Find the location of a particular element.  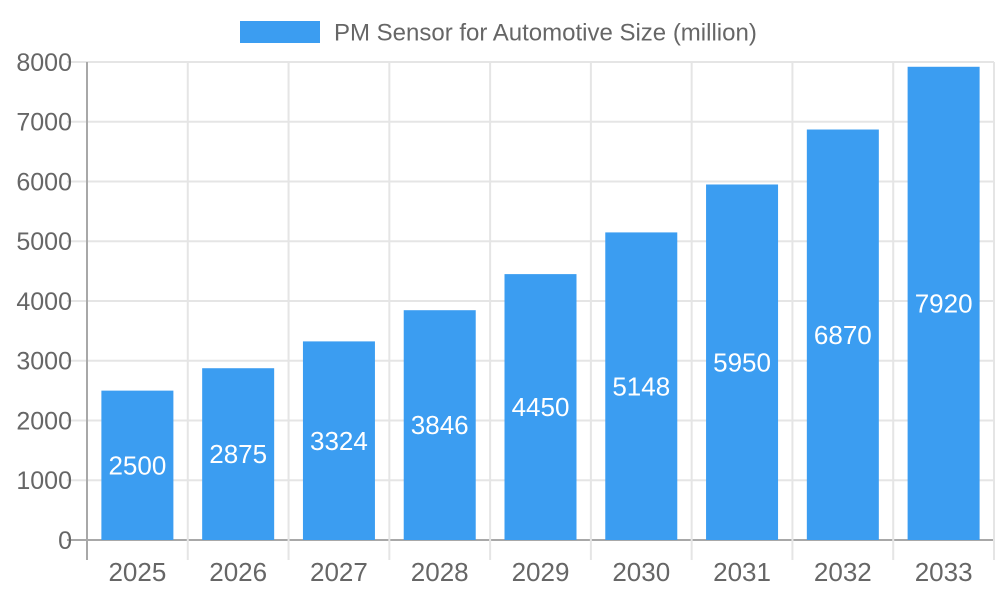

y-axis-tick-label: 2000 is located at coordinates (44, 421).